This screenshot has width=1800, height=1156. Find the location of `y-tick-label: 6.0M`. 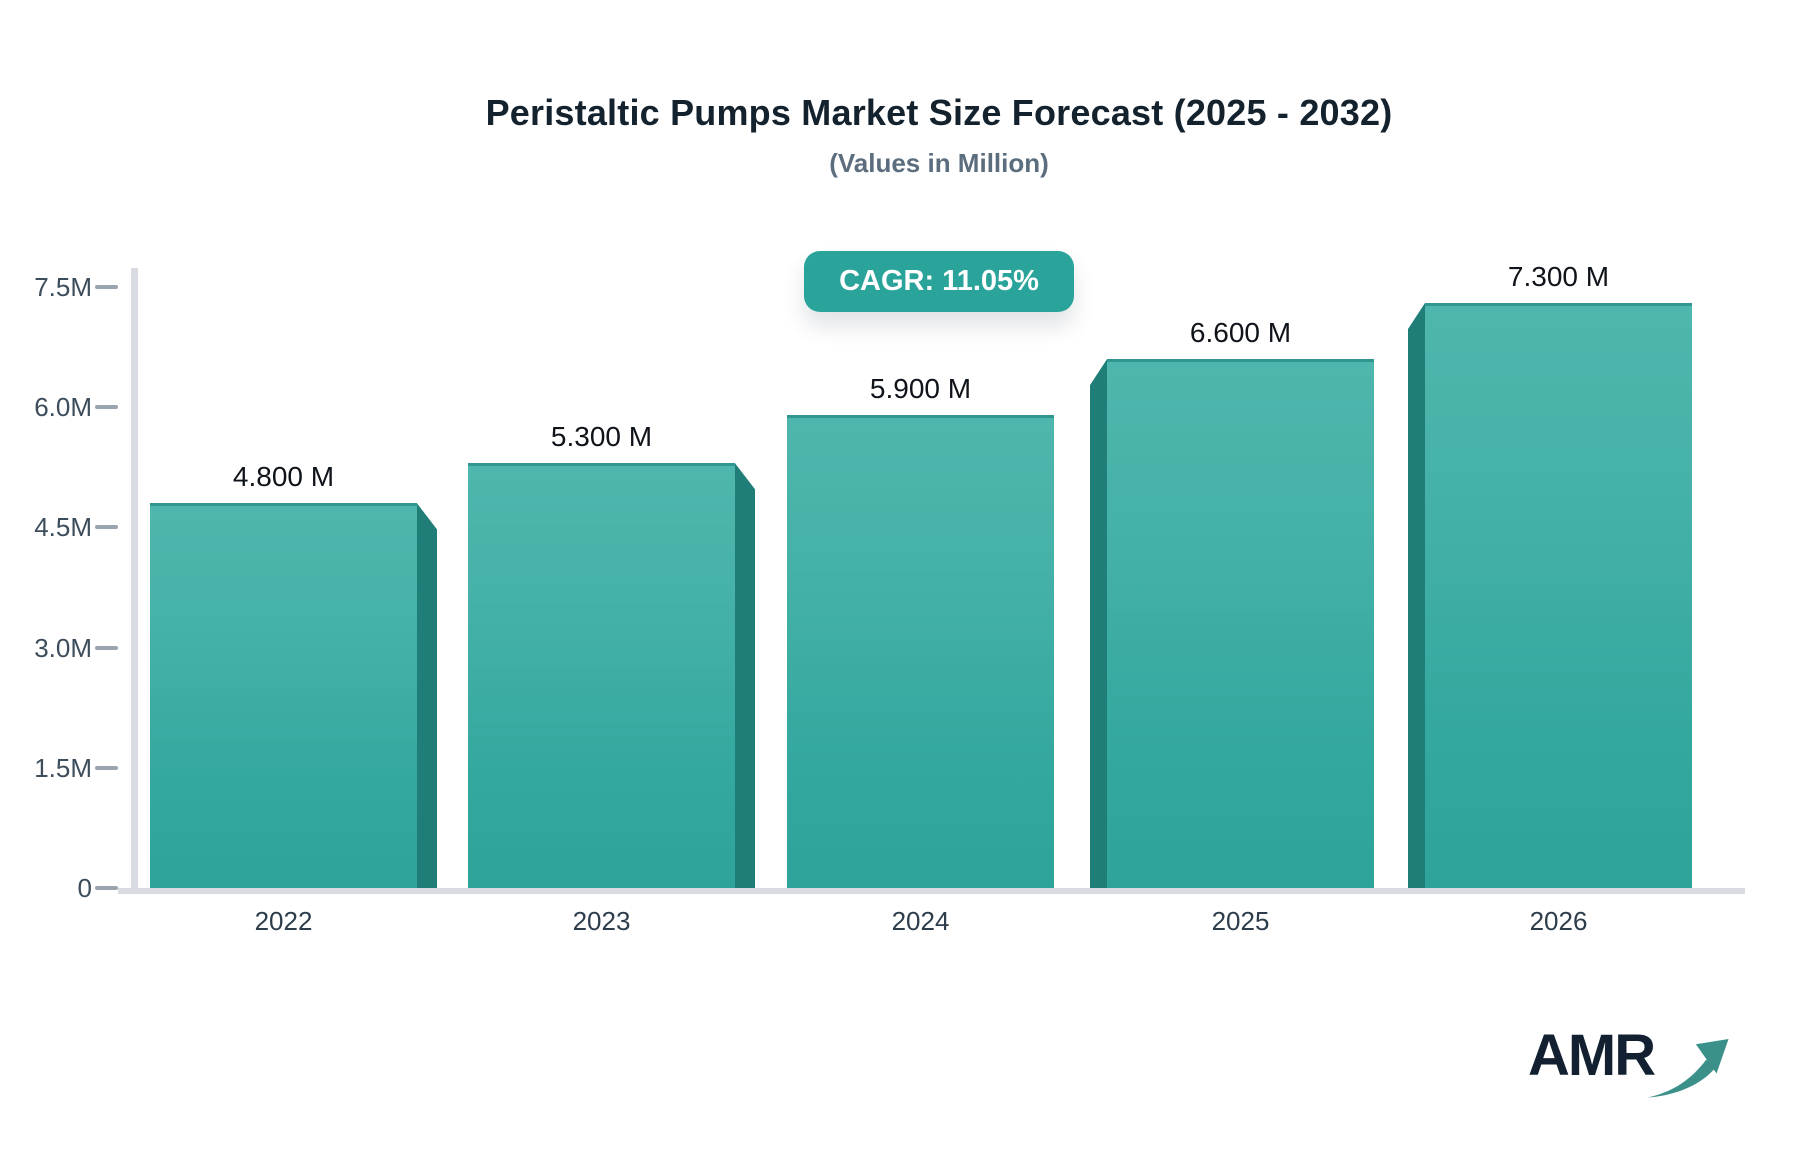

y-tick-label: 6.0M is located at coordinates (63, 407).